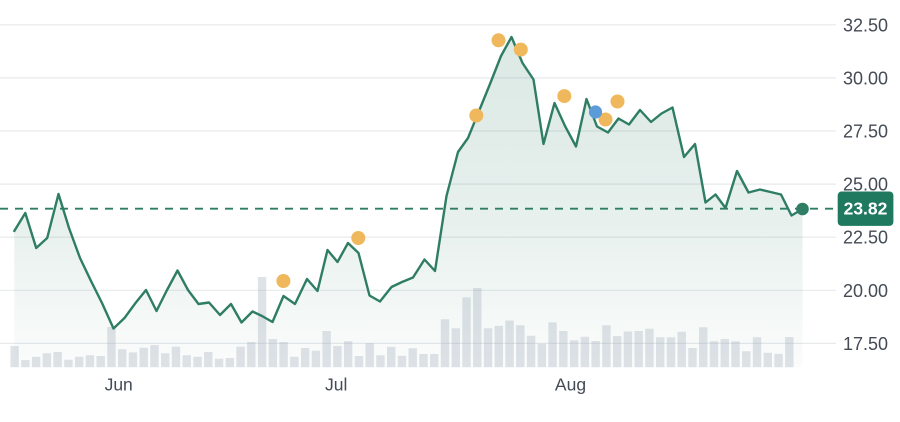 The height and width of the screenshot is (422, 900). What do you see at coordinates (865, 78) in the screenshot?
I see `svg-text: 30.00` at bounding box center [865, 78].